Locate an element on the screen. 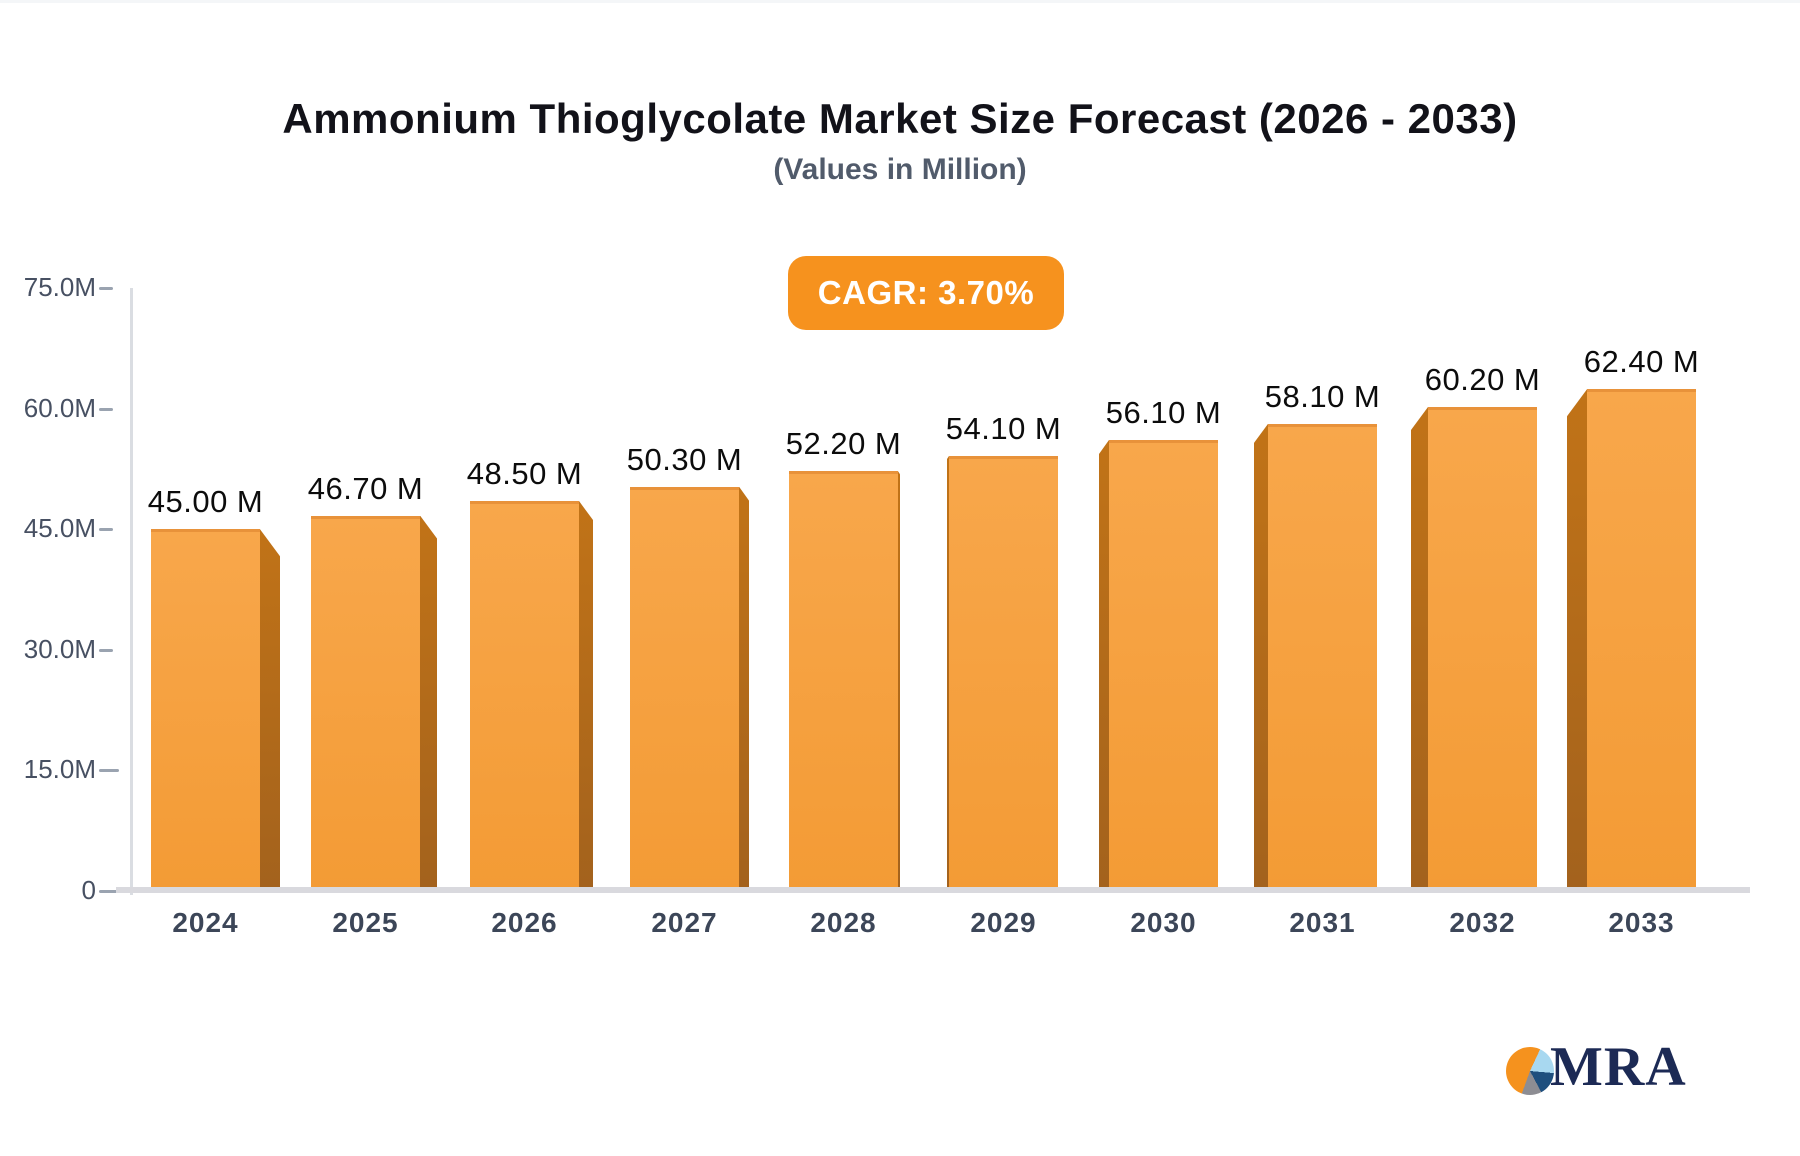 This screenshot has height=1156, width=1800. bar-side-2030 is located at coordinates (1104, 665).